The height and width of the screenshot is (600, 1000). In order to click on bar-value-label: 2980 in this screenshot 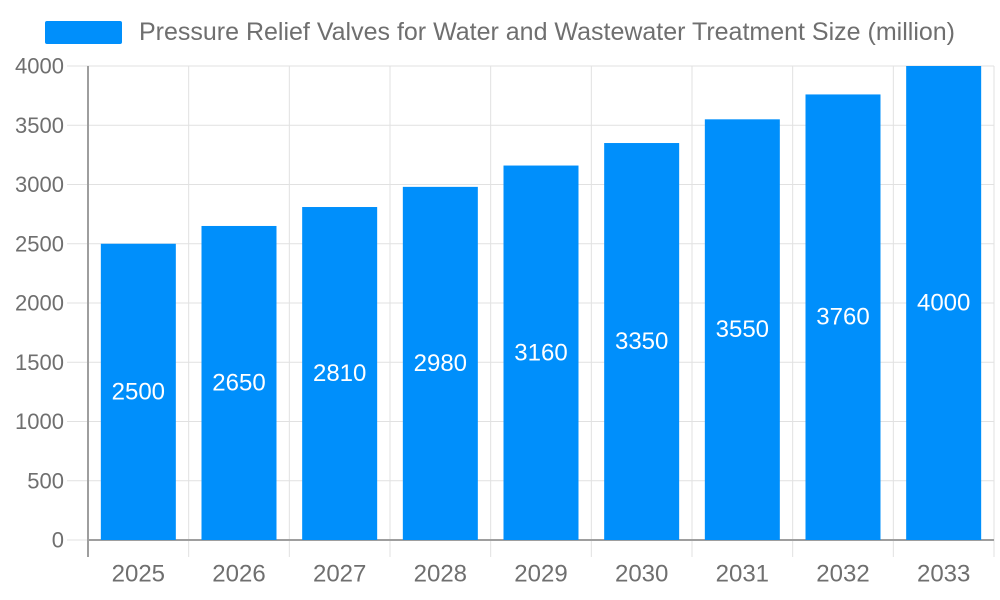, I will do `click(440, 363)`.